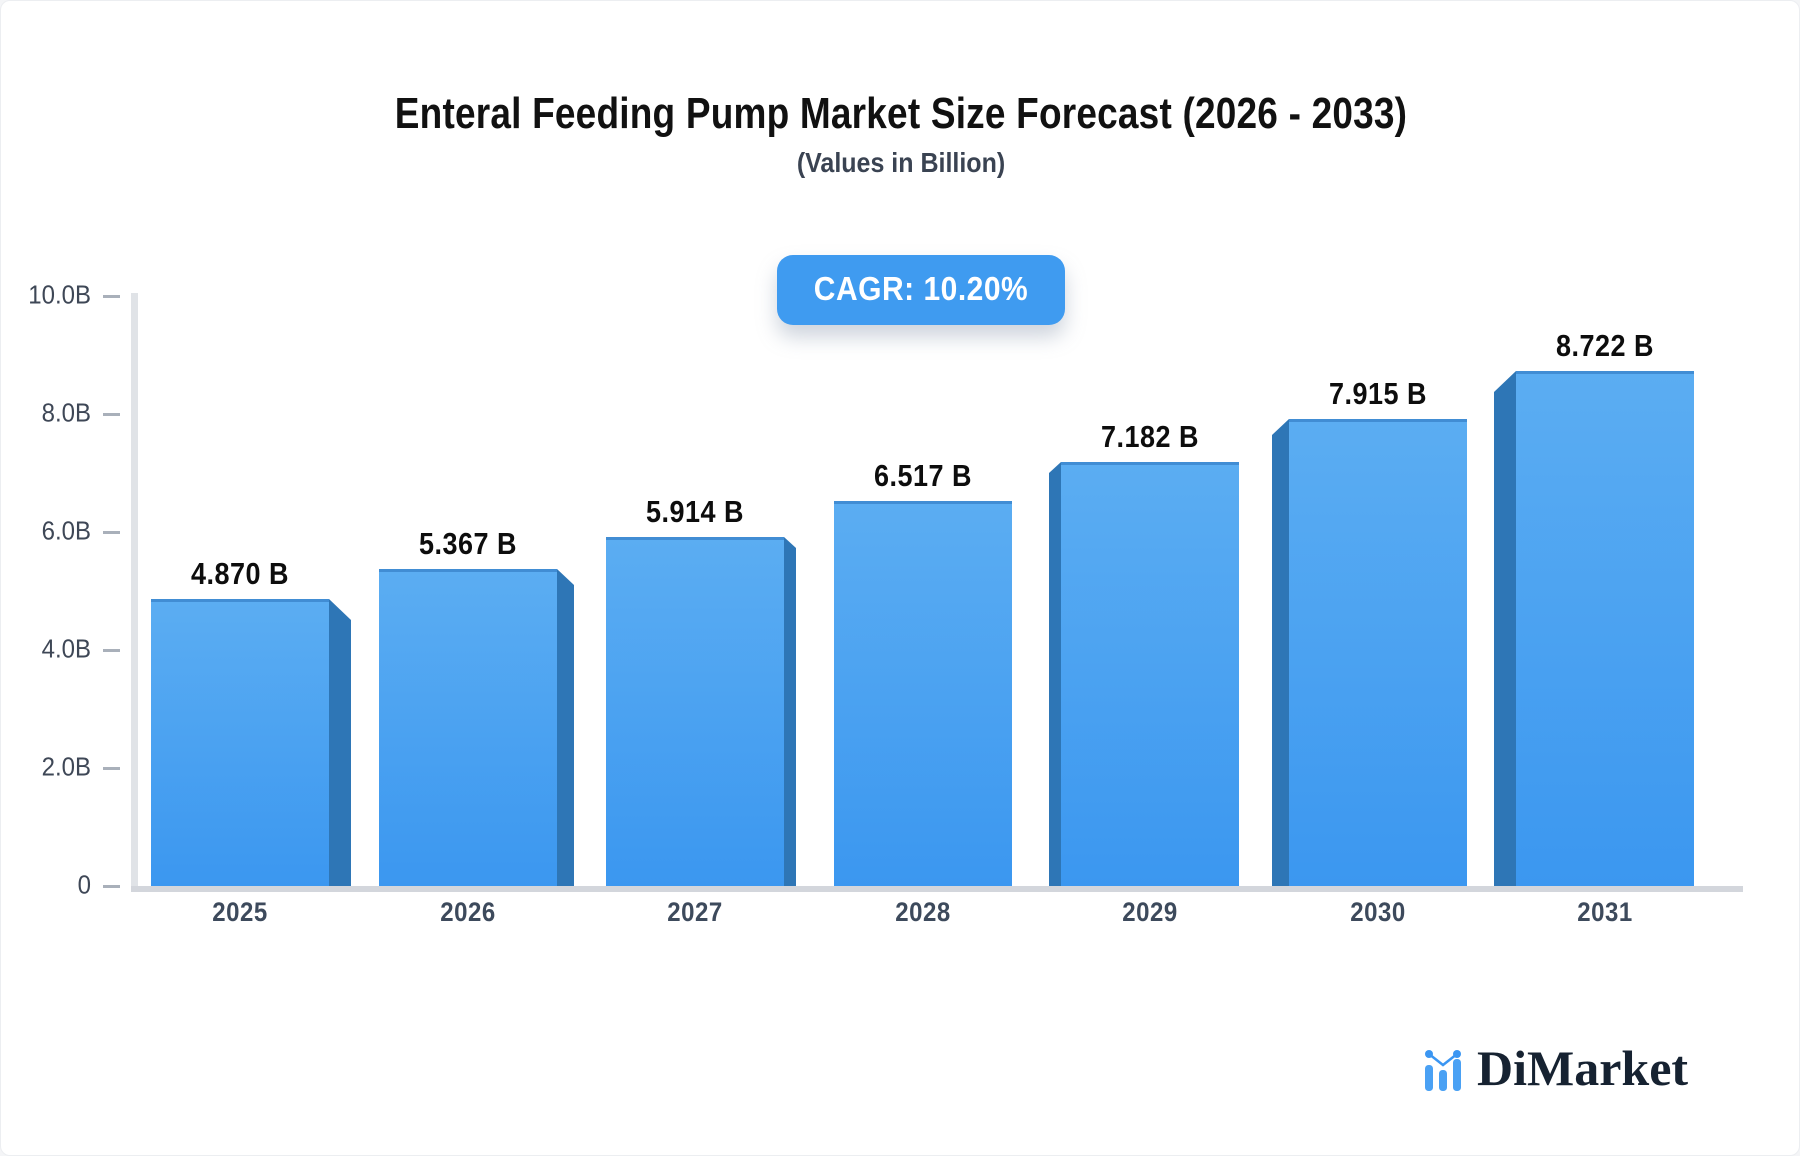 This screenshot has height=1156, width=1800. I want to click on bar-2025, so click(251, 742).